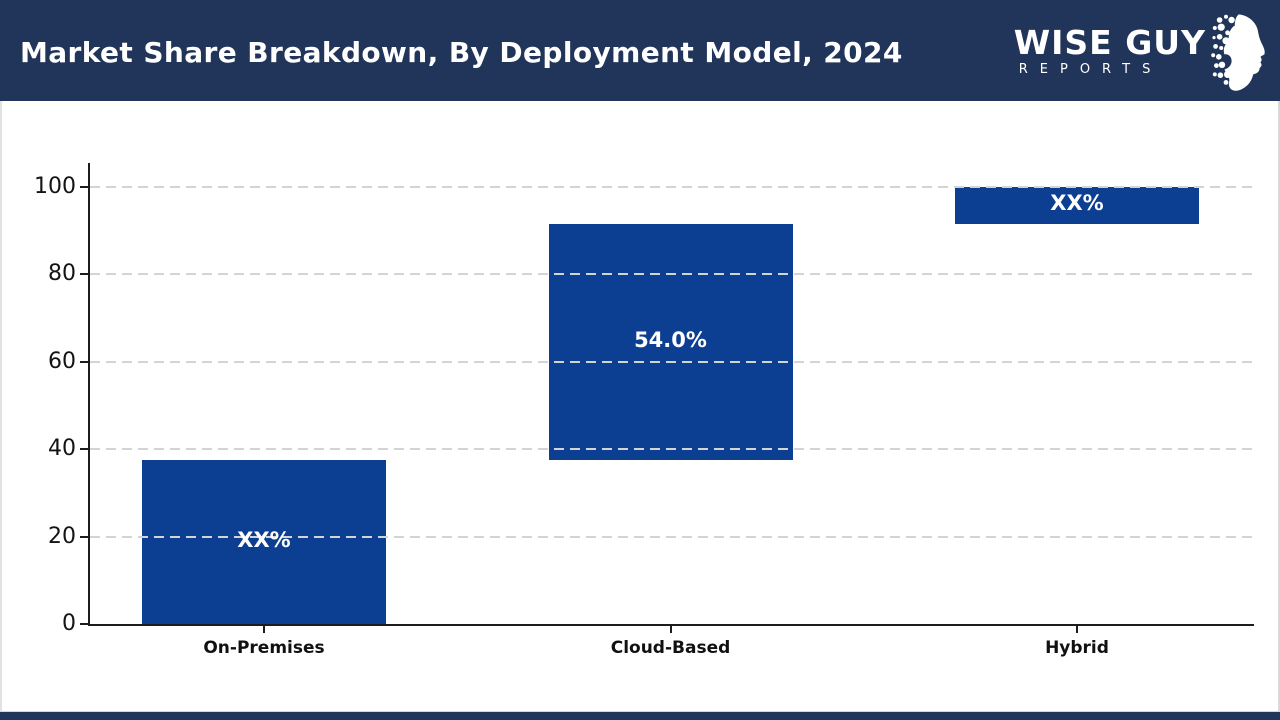 The width and height of the screenshot is (1280, 720). What do you see at coordinates (62, 273) in the screenshot?
I see `y-tick-label: 80` at bounding box center [62, 273].